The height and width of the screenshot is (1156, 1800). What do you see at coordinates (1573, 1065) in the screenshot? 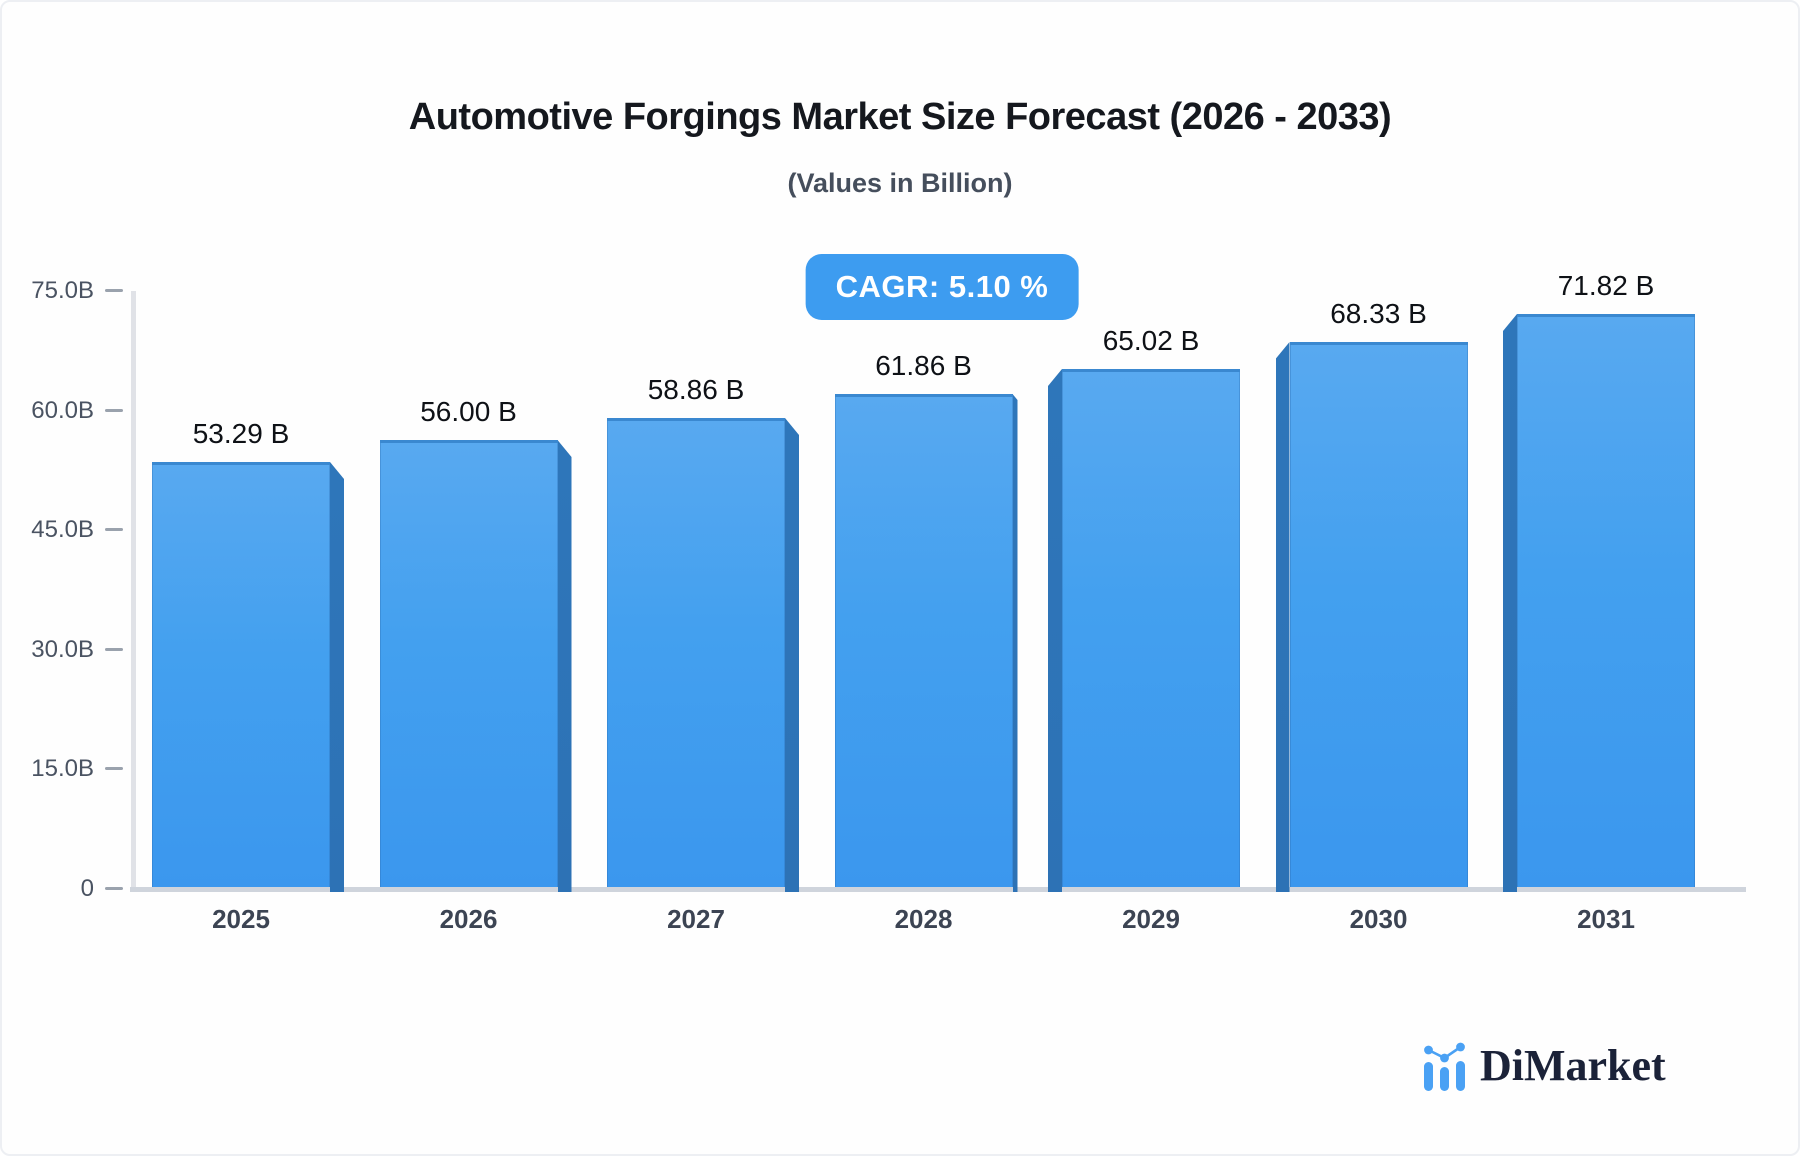
I see `logo-text: DiMarket` at bounding box center [1573, 1065].